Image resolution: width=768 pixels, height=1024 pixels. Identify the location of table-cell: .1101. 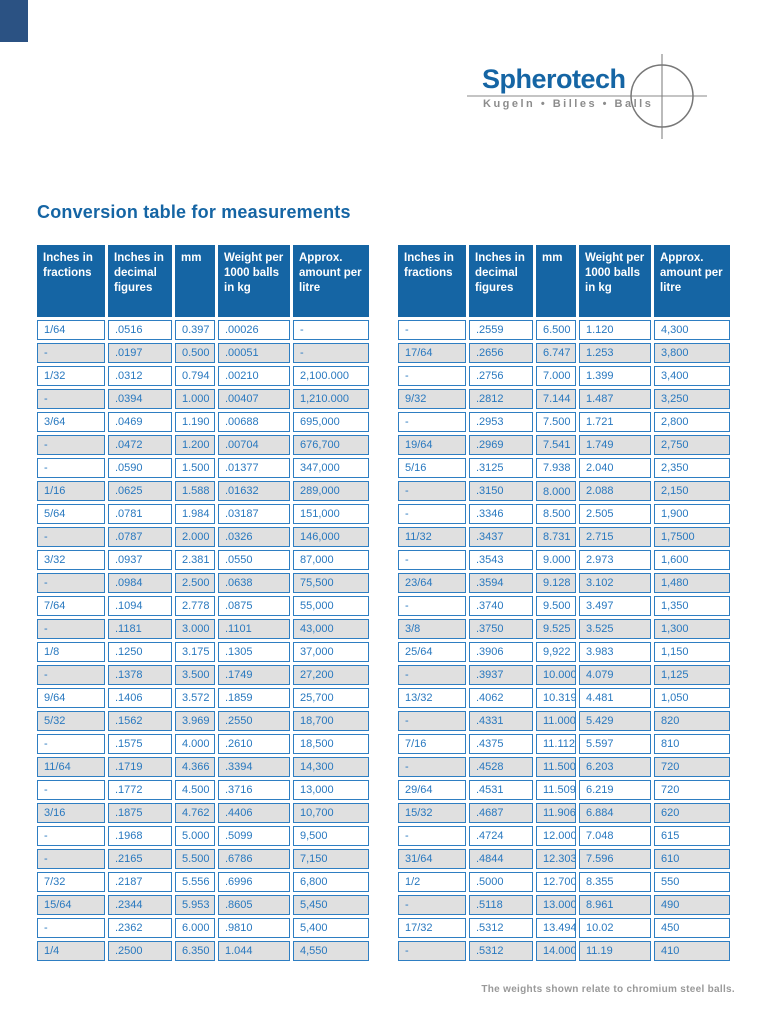
(254, 629).